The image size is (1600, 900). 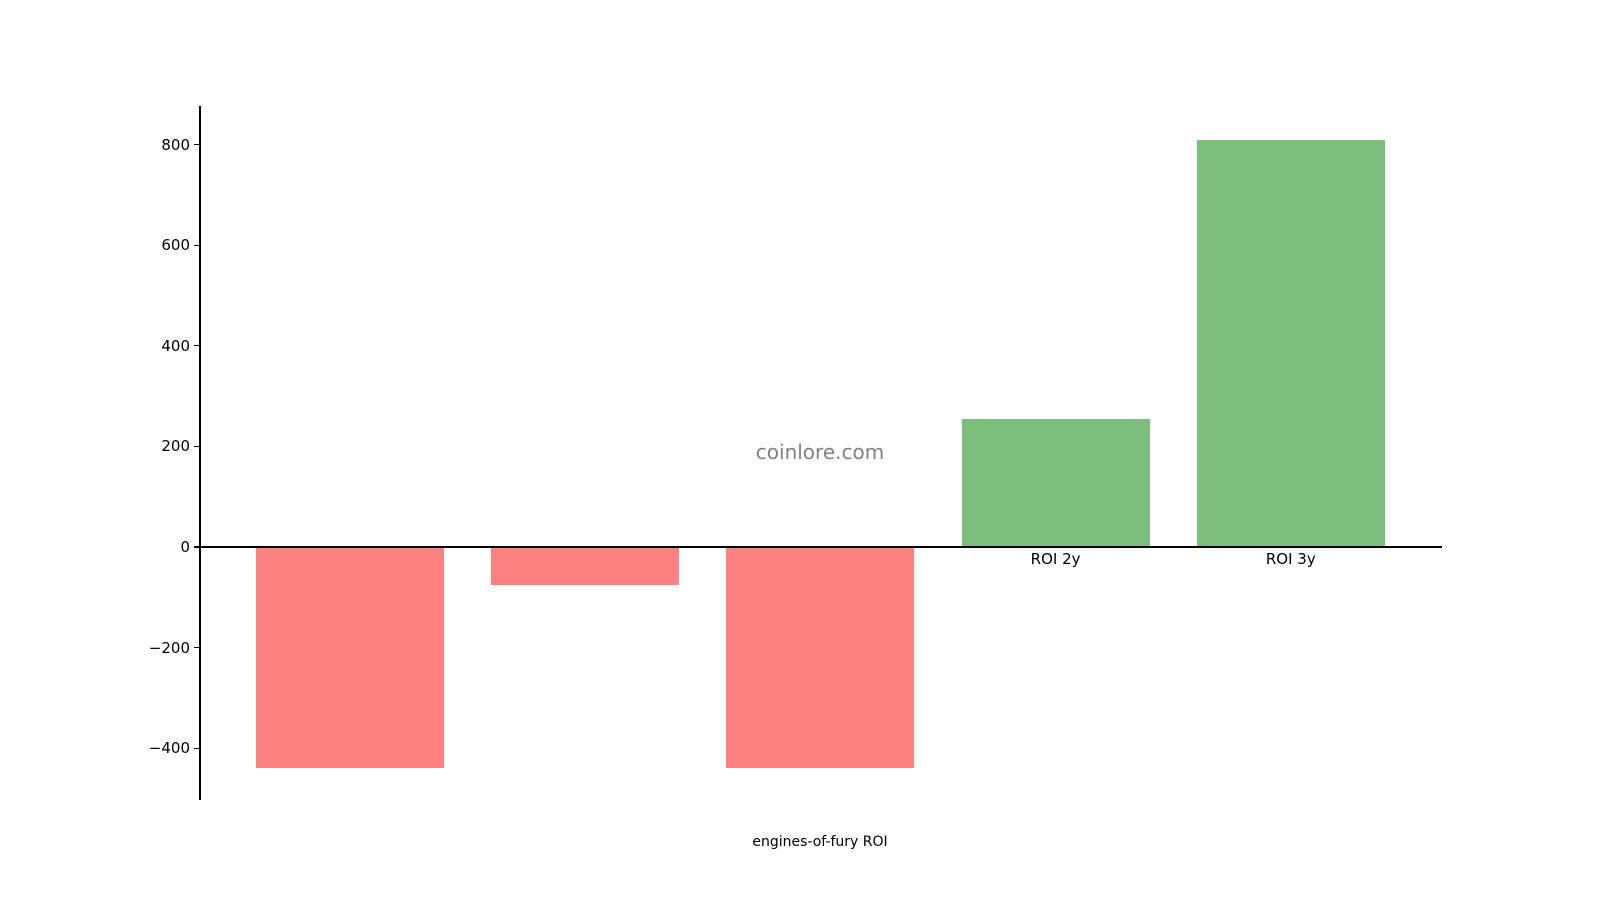 I want to click on y-tick-label: 600, so click(x=175, y=245).